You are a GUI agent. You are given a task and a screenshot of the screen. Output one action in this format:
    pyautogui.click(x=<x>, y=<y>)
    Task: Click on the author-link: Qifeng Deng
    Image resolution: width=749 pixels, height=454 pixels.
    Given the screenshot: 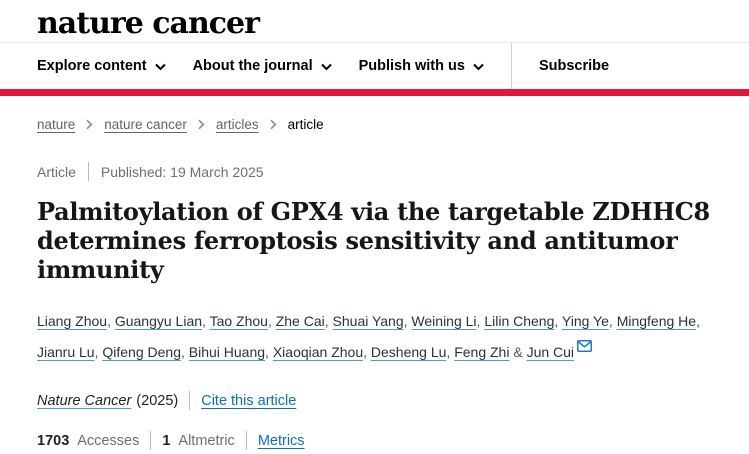 What is the action you would take?
    pyautogui.click(x=141, y=352)
    